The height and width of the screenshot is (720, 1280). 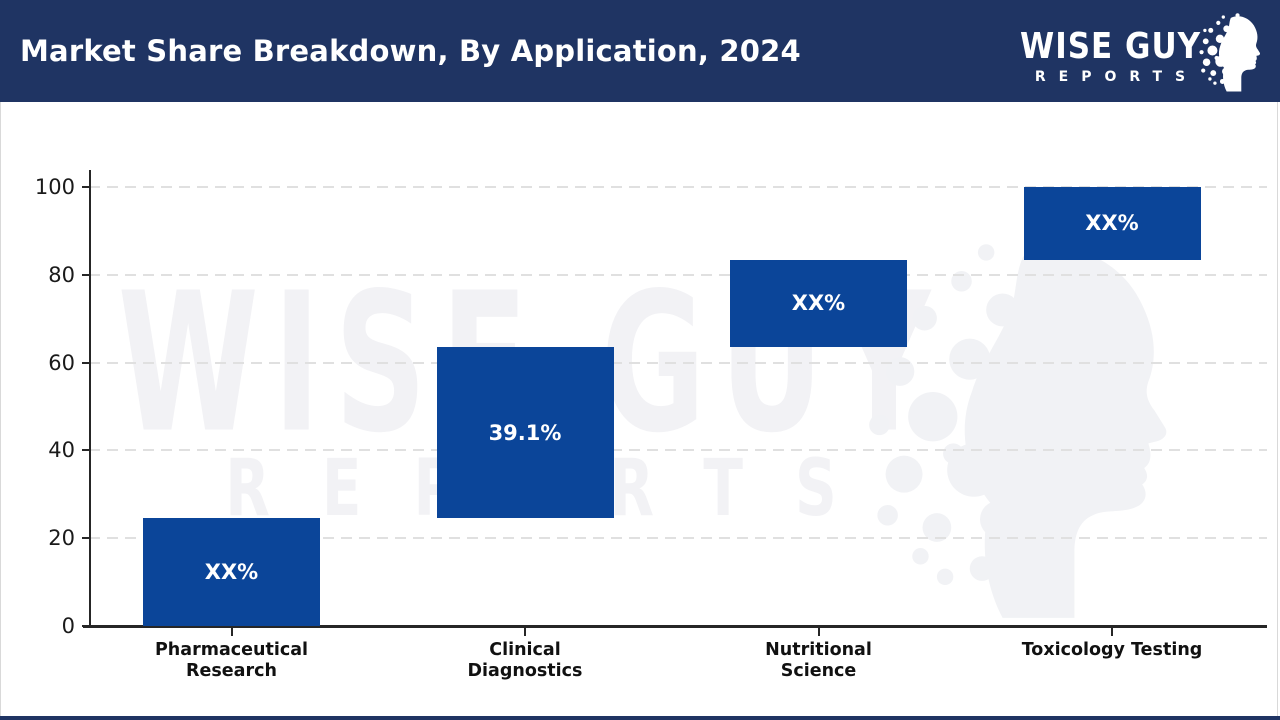 I want to click on x-category-label: Nutritional Science, so click(x=819, y=660).